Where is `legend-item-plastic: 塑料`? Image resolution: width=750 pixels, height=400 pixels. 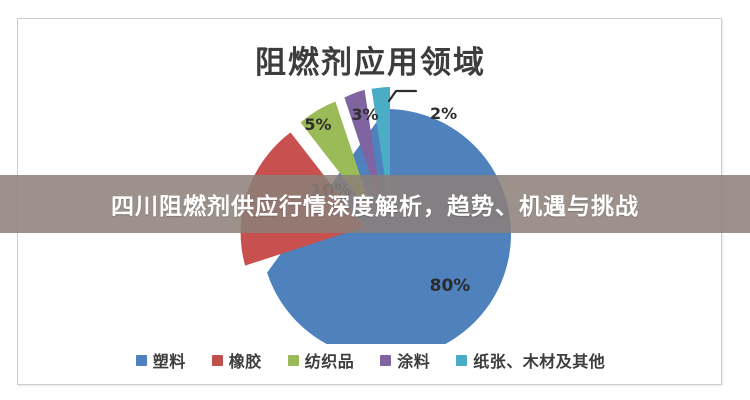
legend-item-plastic: 塑料 is located at coordinates (160, 360).